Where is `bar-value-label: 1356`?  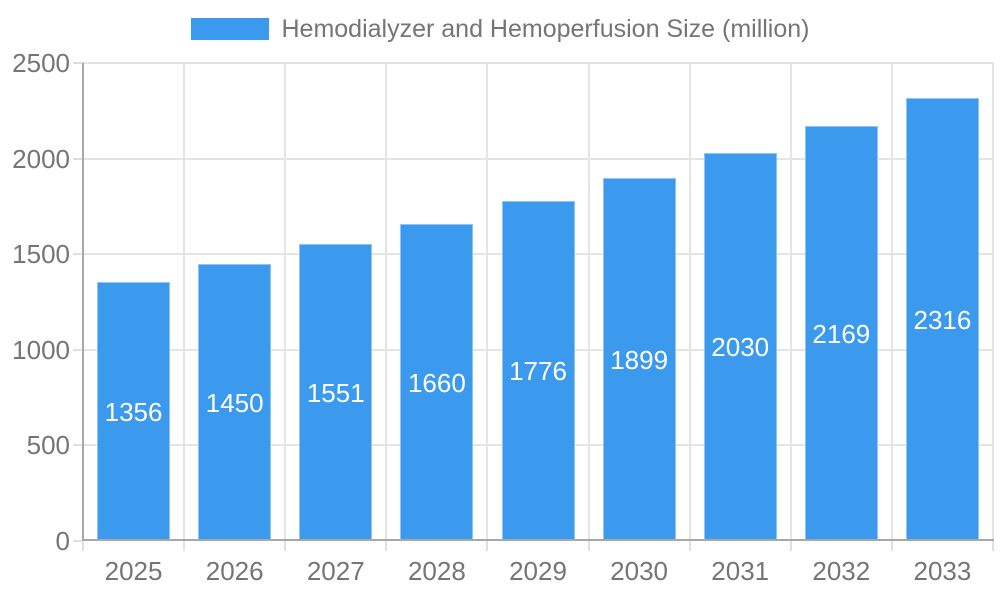 bar-value-label: 1356 is located at coordinates (133, 411).